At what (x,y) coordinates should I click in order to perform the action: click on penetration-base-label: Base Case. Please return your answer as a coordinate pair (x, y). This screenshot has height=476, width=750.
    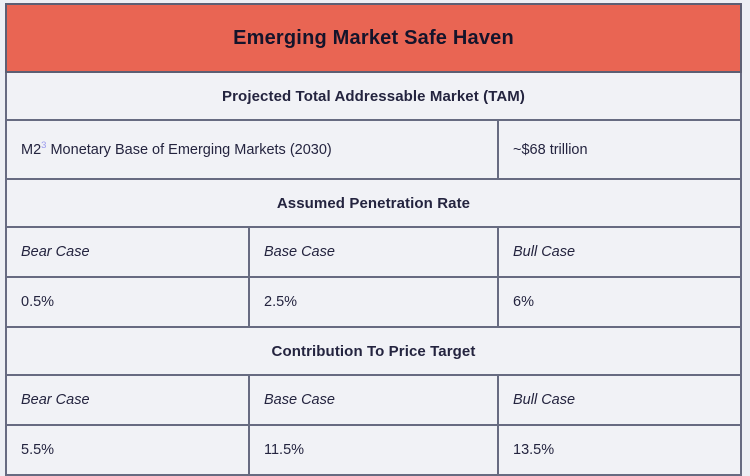
    Looking at the image, I should click on (299, 252).